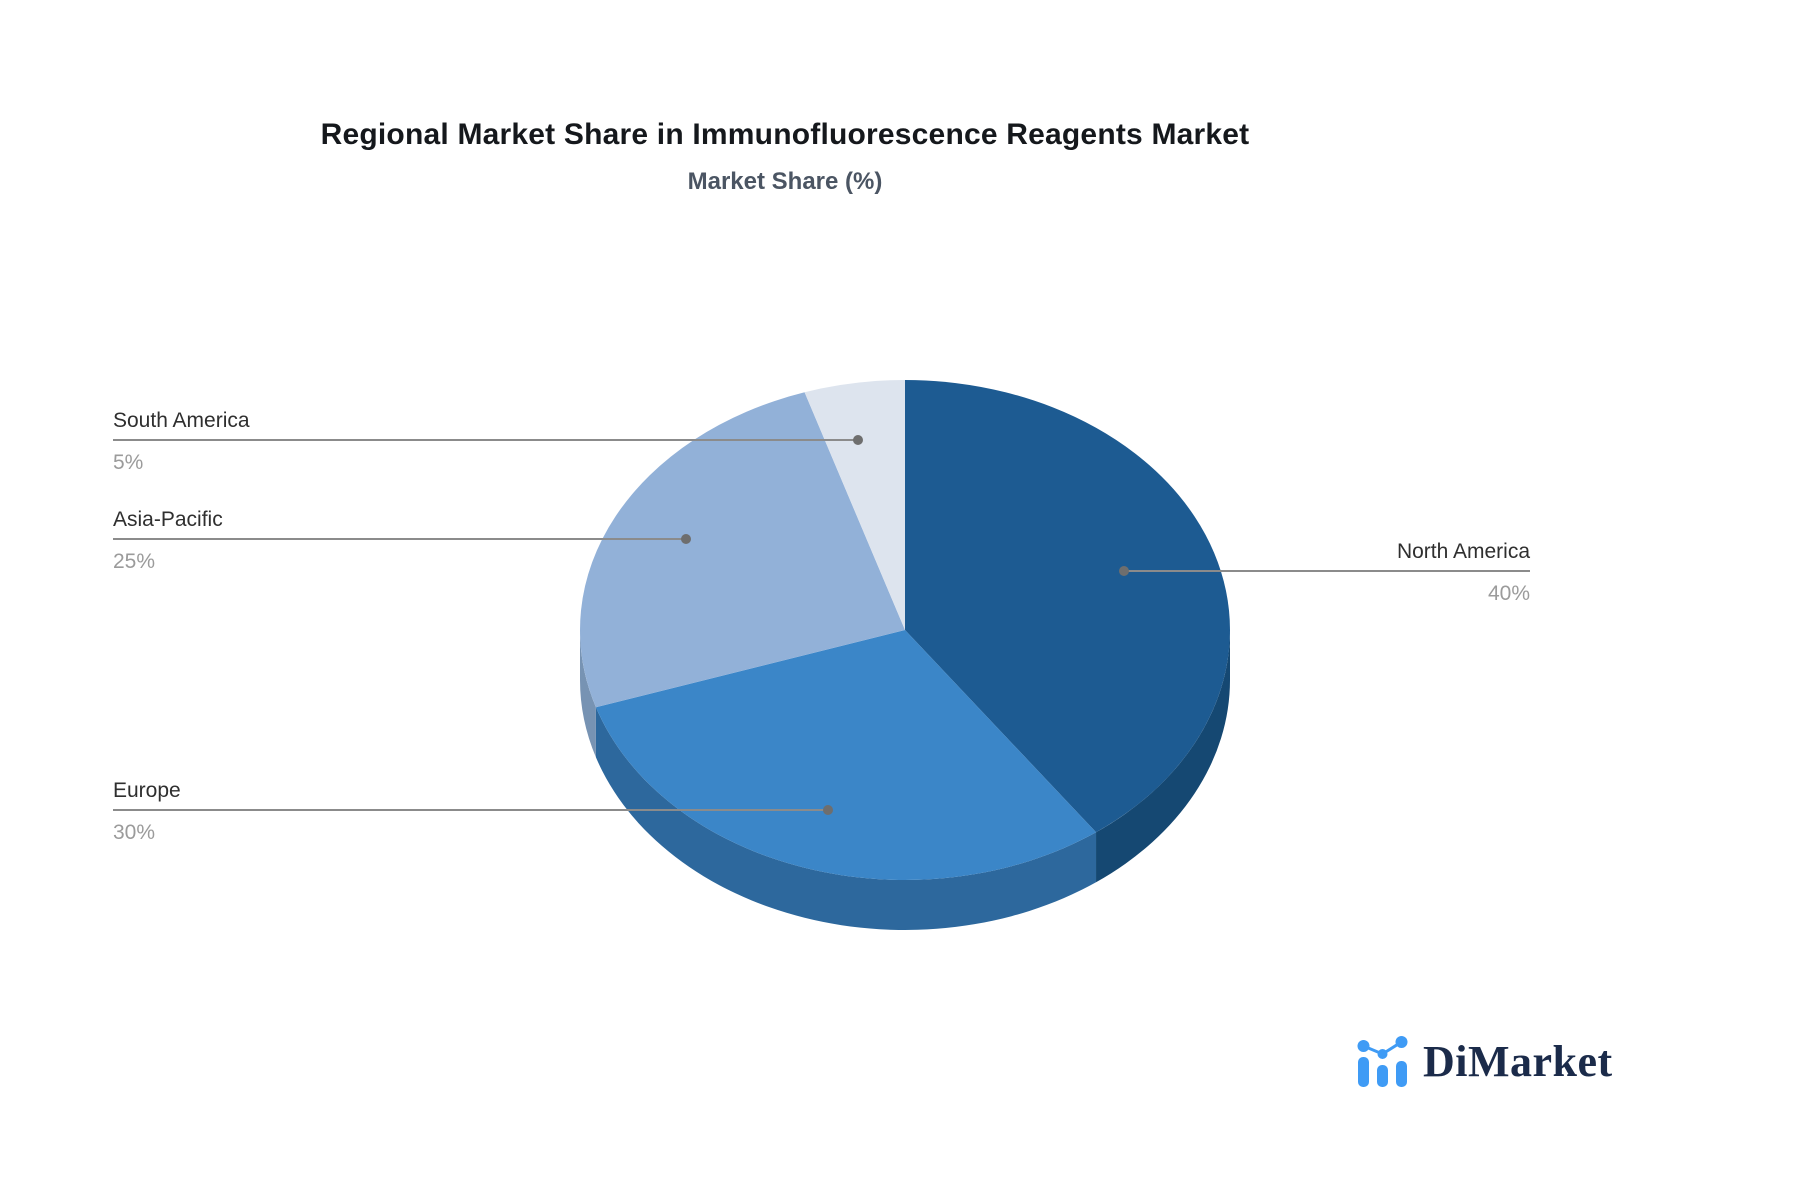 The width and height of the screenshot is (1800, 1196). What do you see at coordinates (846, 818) in the screenshot?
I see `pie-slice-side-europe` at bounding box center [846, 818].